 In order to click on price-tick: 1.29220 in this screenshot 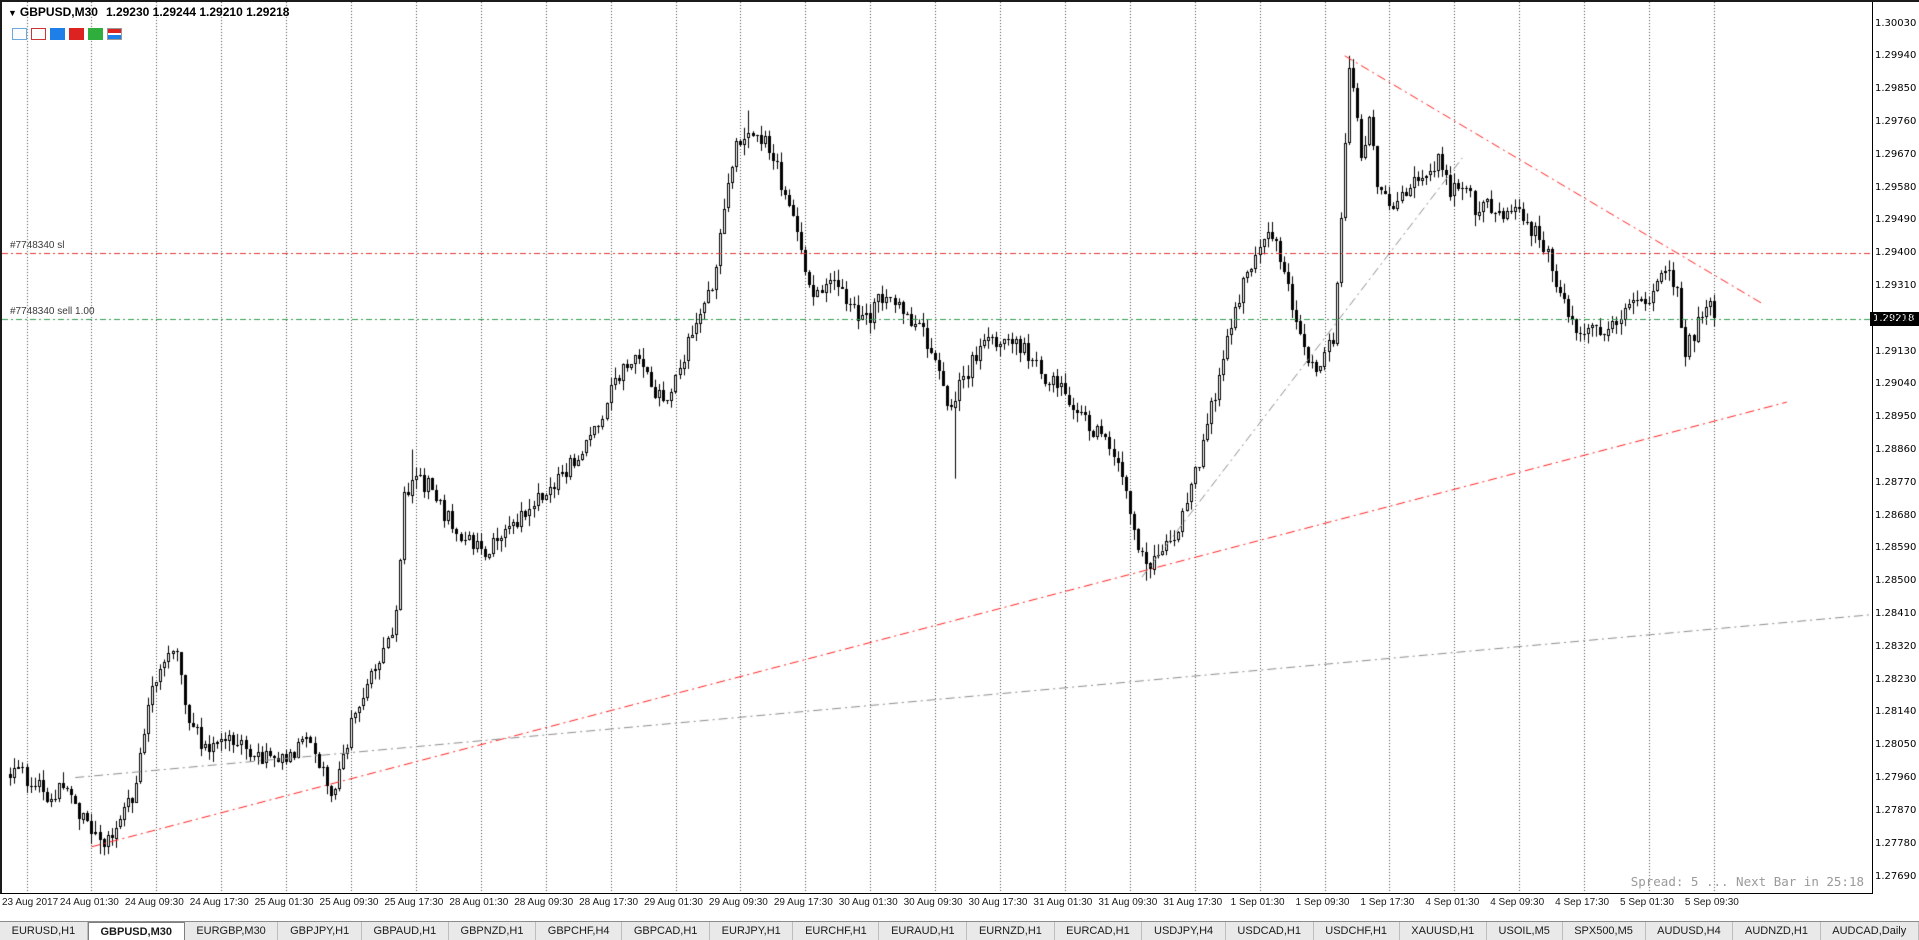, I will do `click(1896, 318)`.